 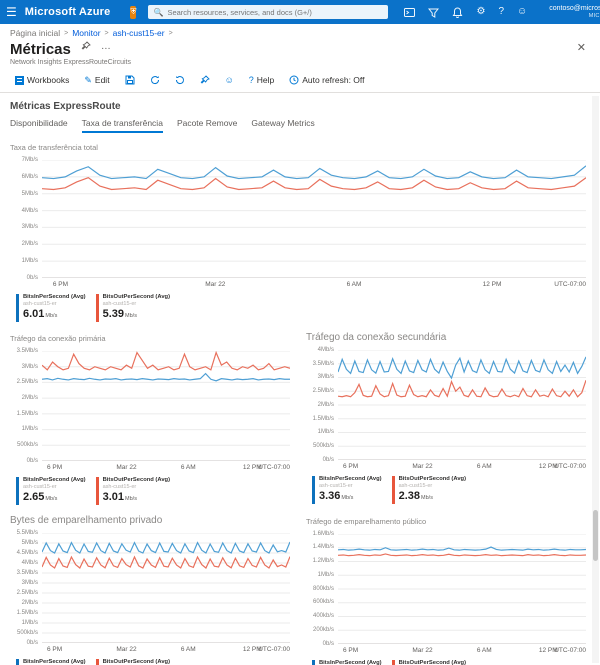 What do you see at coordinates (97, 79) in the screenshot?
I see `edit-button: ✎ Edit` at bounding box center [97, 79].